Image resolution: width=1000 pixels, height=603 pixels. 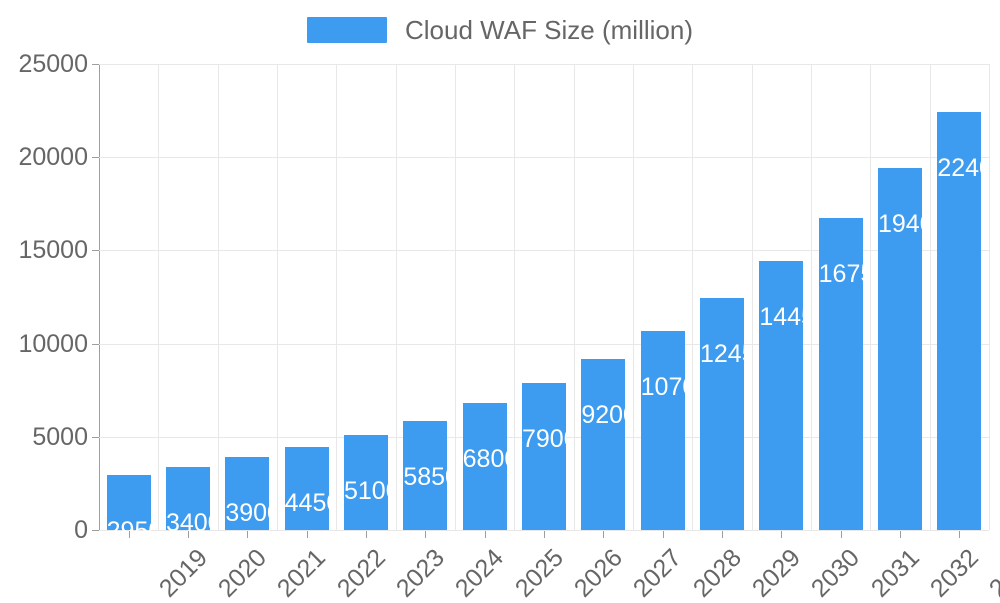 I want to click on legend-item-cloud-waf-size: Cloud WAF Size (million), so click(x=500, y=30).